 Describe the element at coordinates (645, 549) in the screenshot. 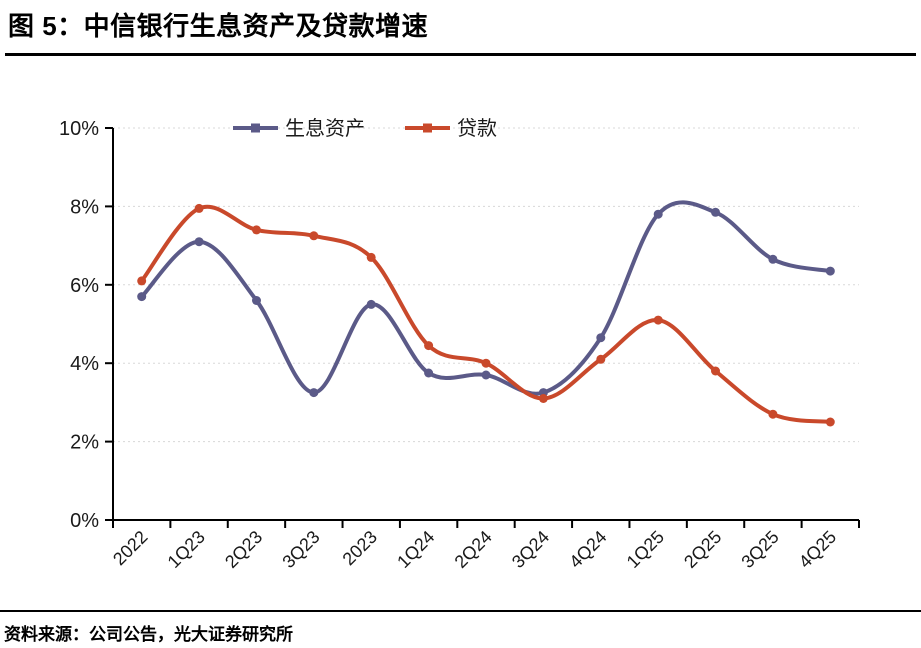

I see `x-tick-label: 1Q25` at that location.